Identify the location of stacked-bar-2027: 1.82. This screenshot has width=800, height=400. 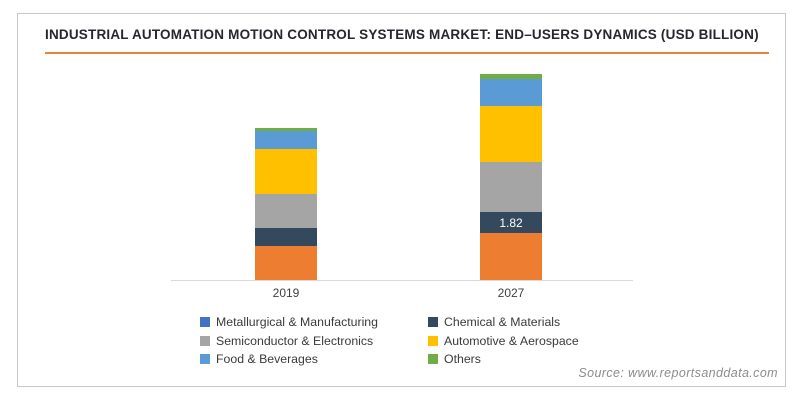
(511, 177).